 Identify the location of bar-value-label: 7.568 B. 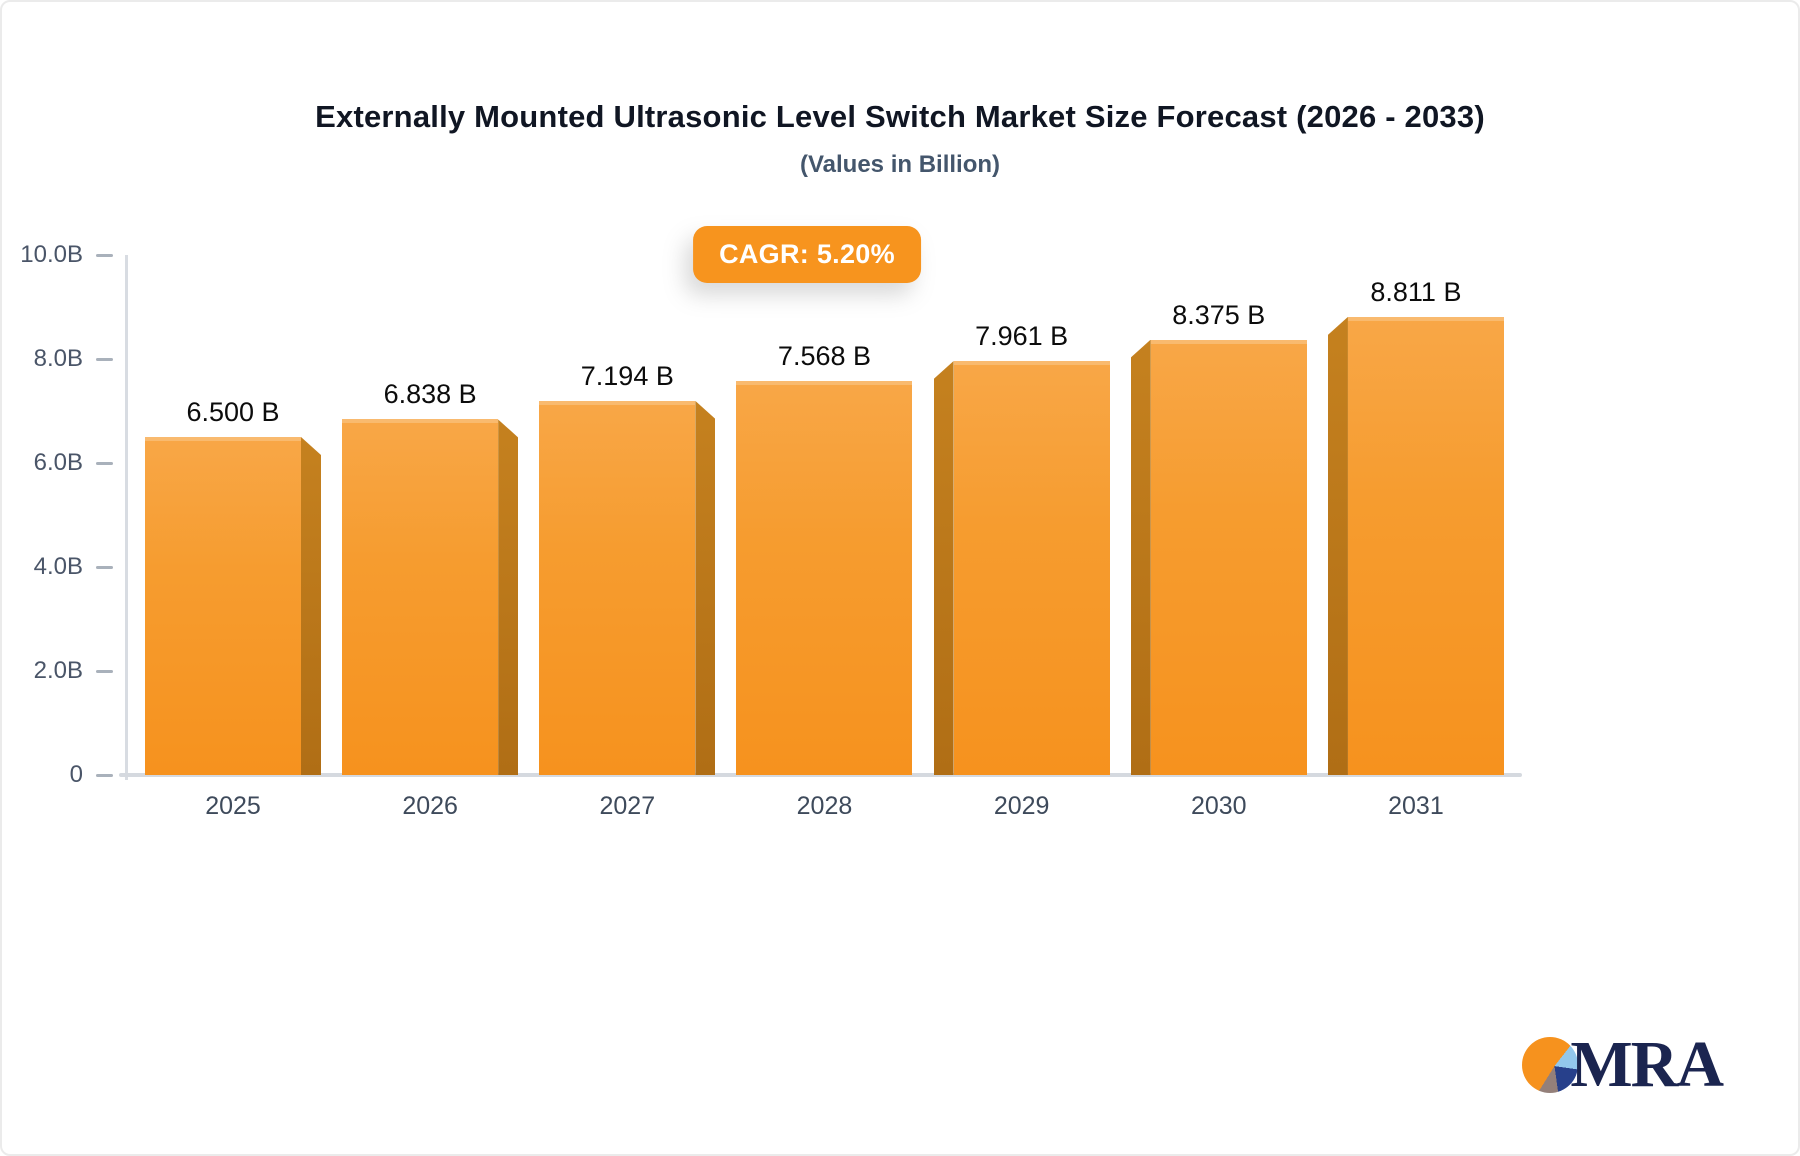
(824, 356).